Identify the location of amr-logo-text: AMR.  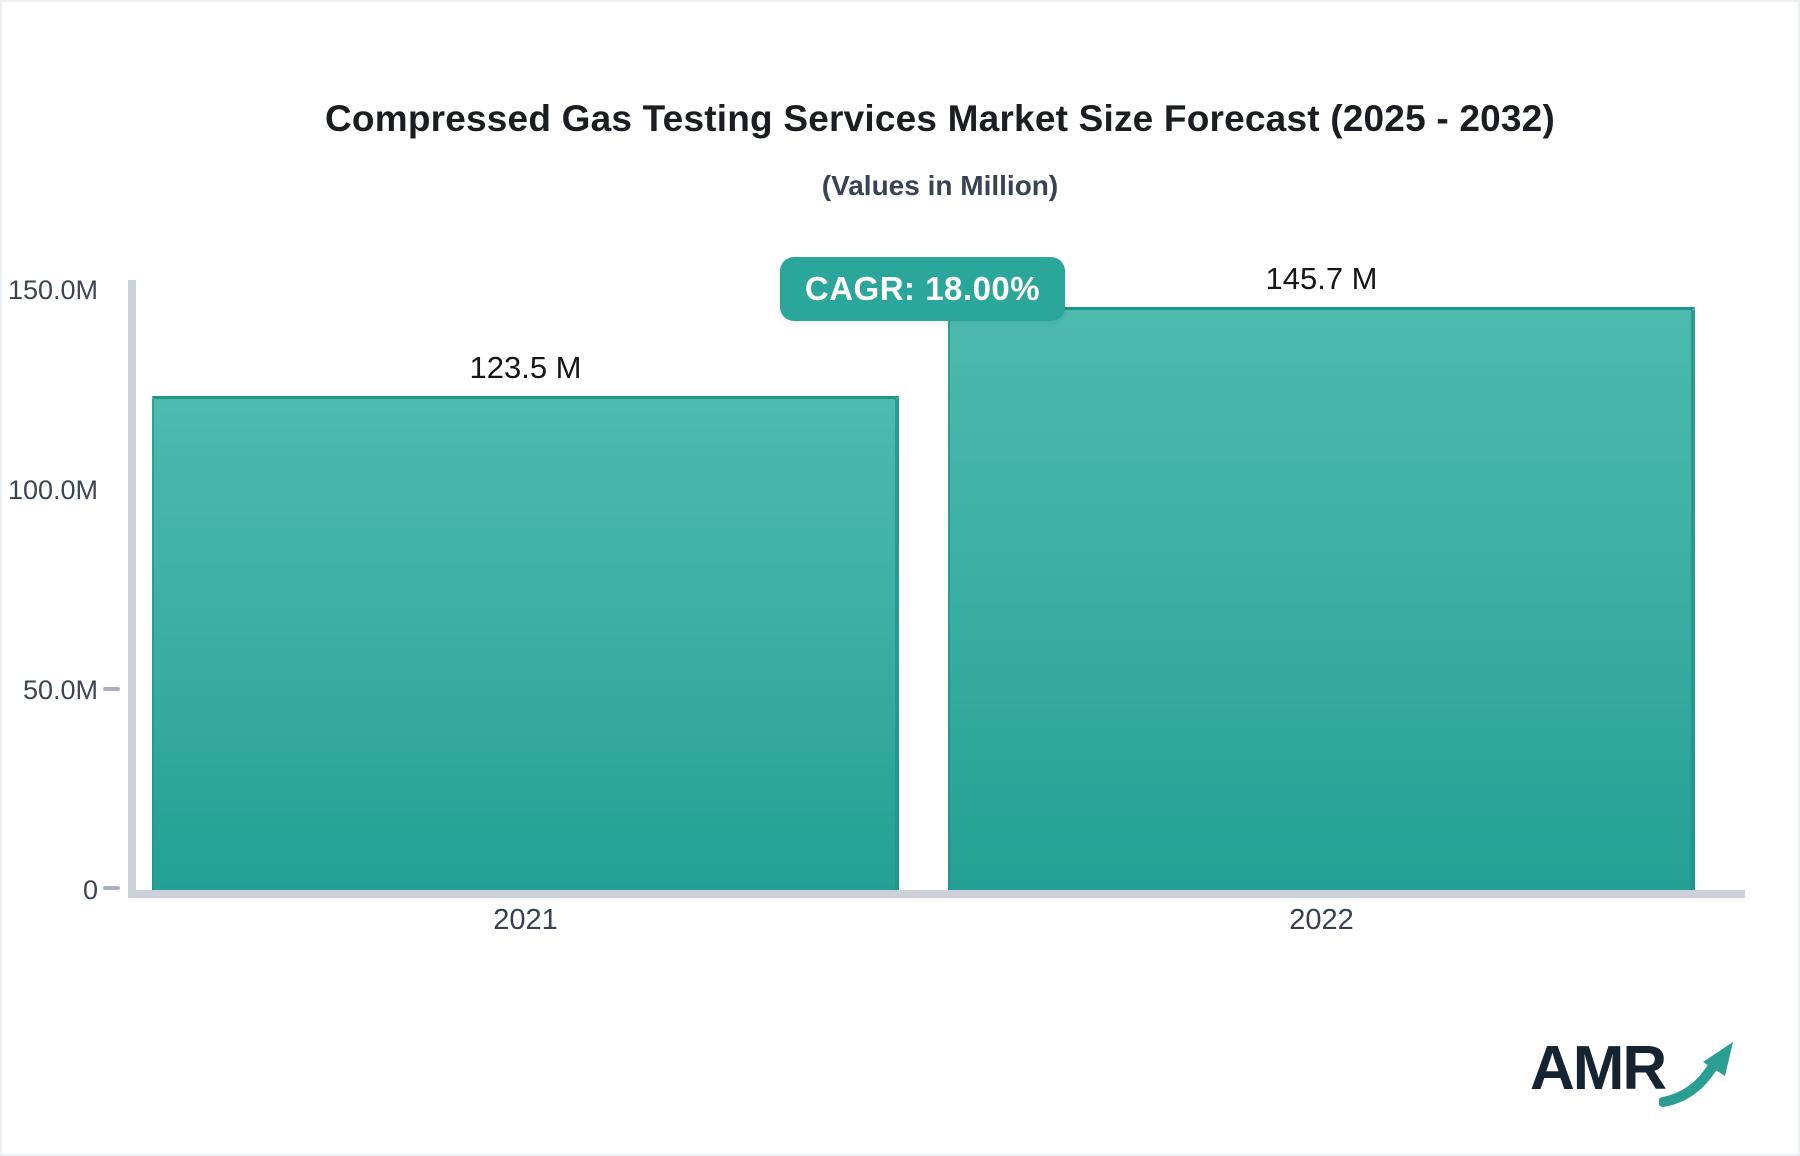
(1598, 1068).